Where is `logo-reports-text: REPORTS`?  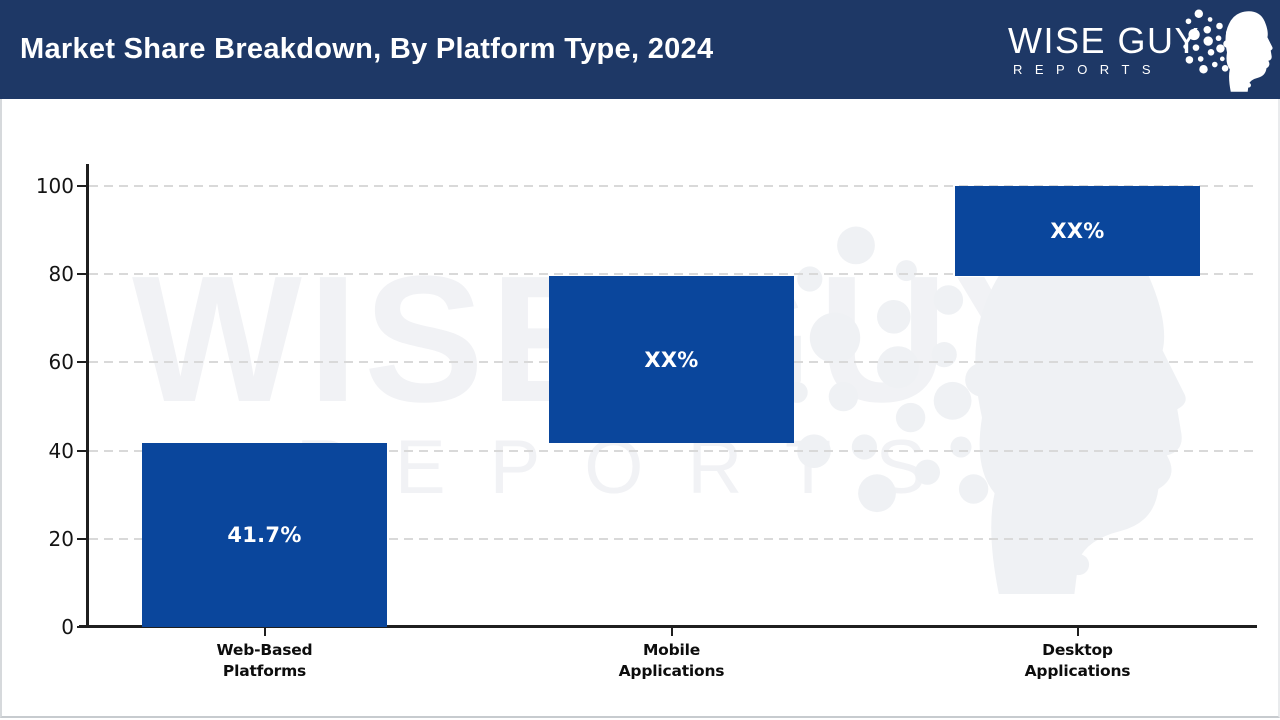 logo-reports-text: REPORTS is located at coordinates (1088, 69).